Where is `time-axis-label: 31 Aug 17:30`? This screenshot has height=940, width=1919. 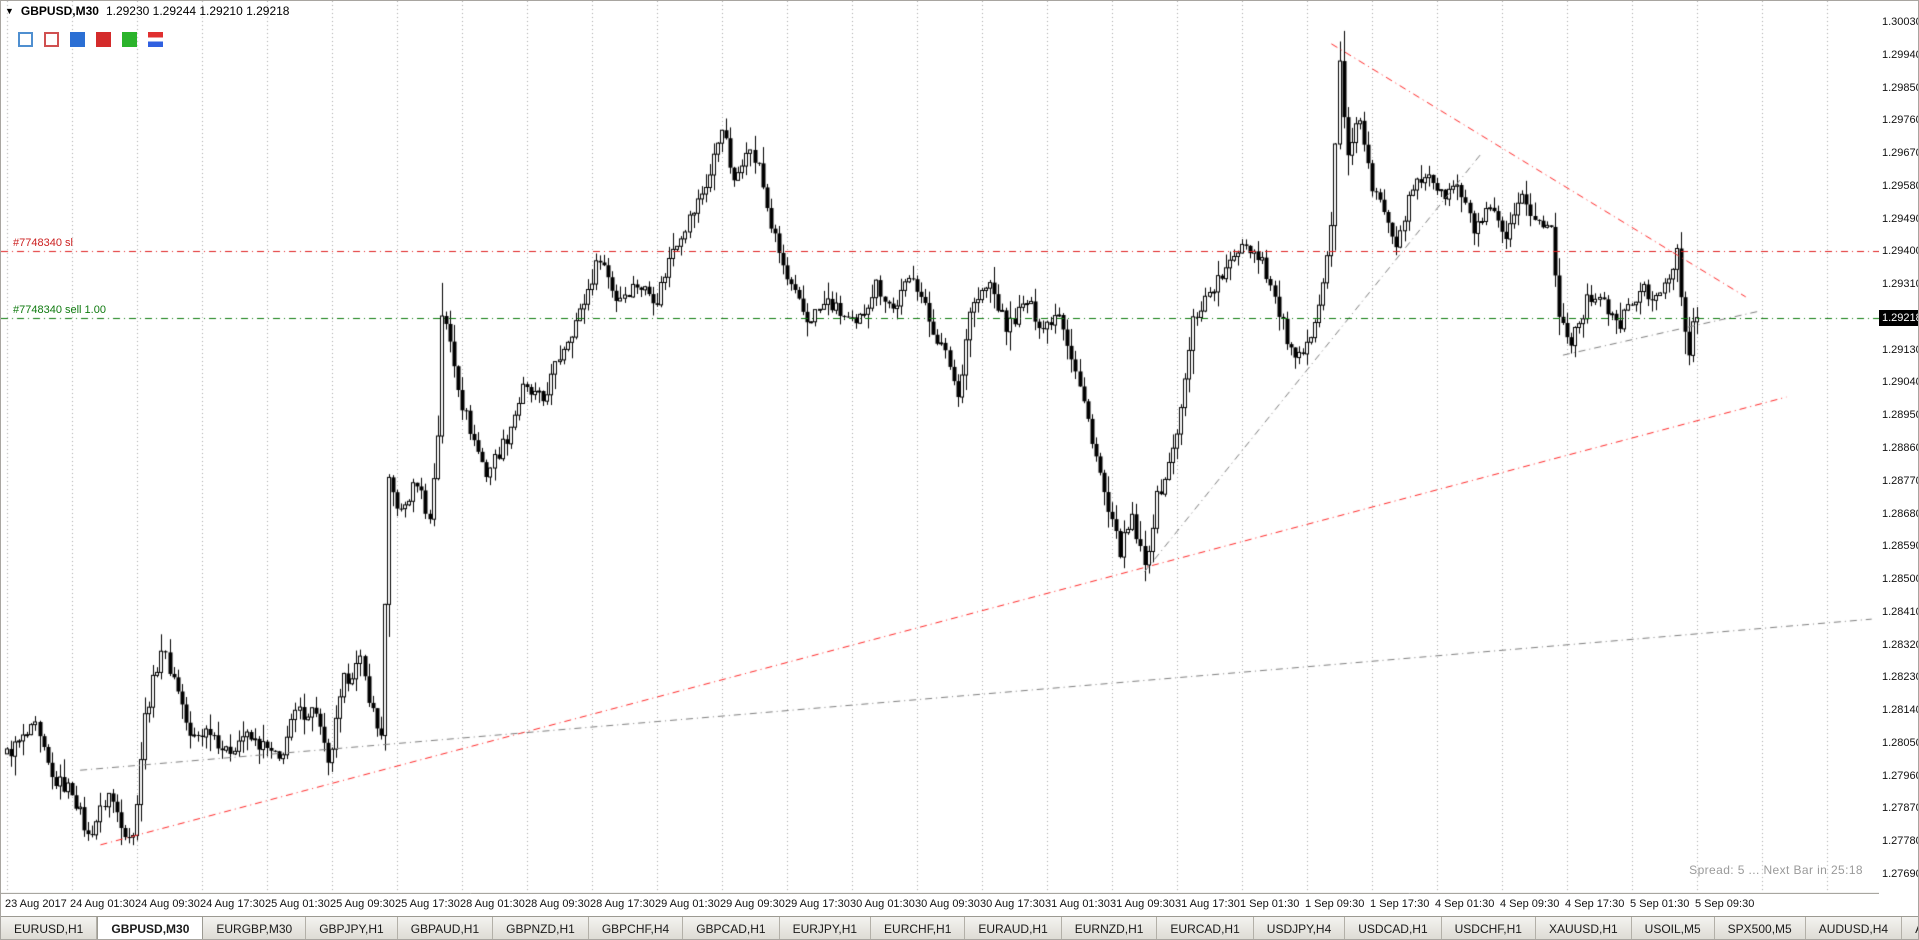 time-axis-label: 31 Aug 17:30 is located at coordinates (1207, 904).